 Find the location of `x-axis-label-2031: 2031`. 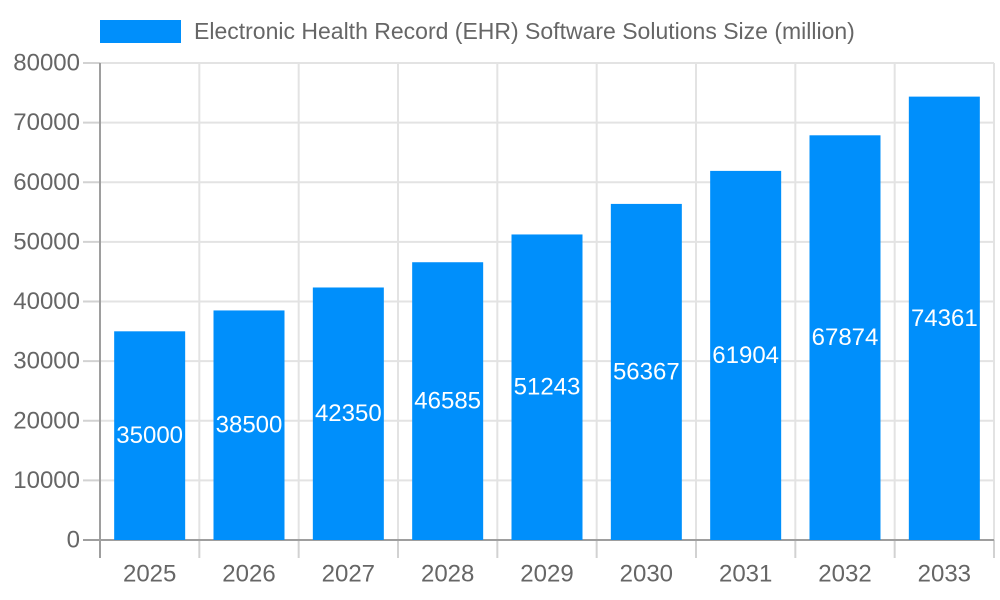

x-axis-label-2031: 2031 is located at coordinates (745, 574).